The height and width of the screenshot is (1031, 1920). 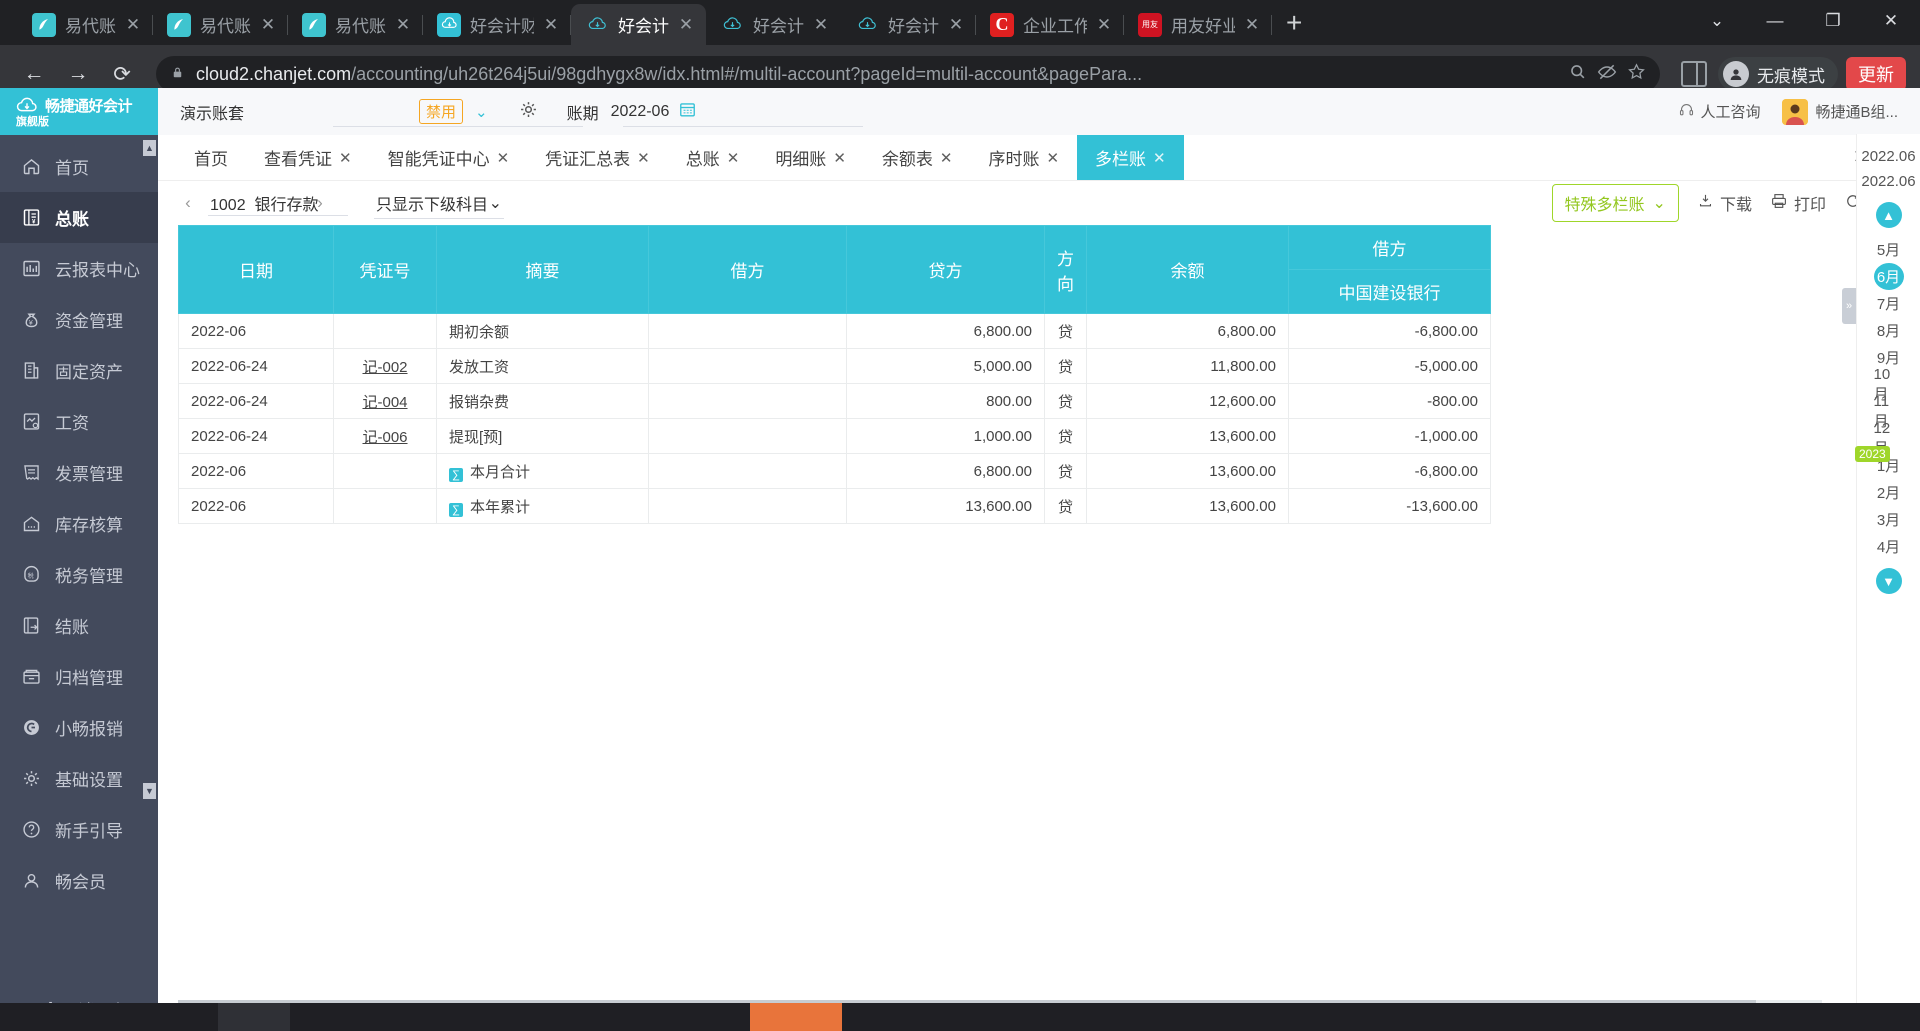 I want to click on chevron-down-icon: ⌄, so click(x=481, y=112).